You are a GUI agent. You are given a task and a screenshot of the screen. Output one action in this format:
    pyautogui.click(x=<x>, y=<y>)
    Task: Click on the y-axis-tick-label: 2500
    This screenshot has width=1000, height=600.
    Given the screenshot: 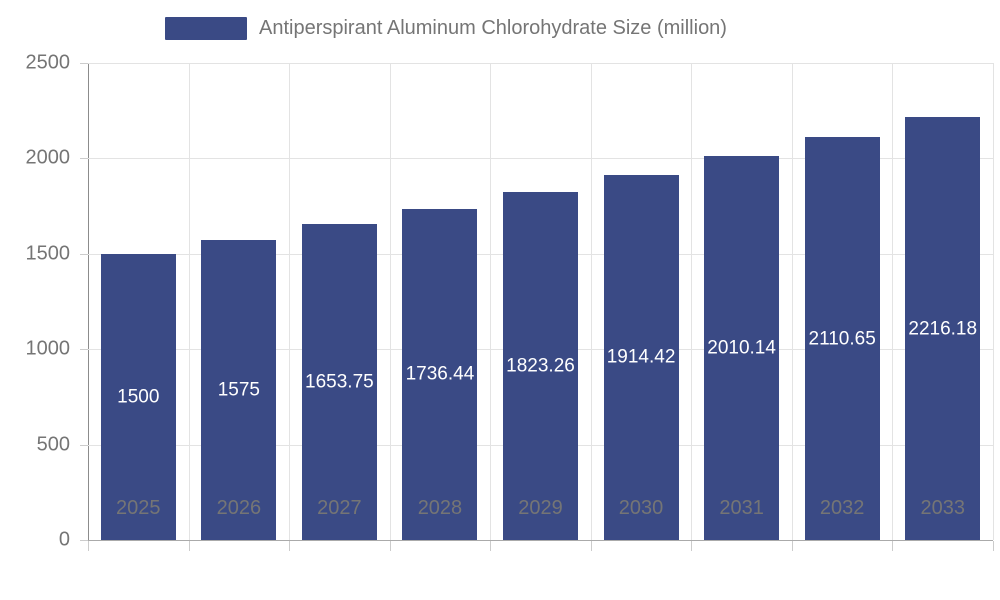 What is the action you would take?
    pyautogui.click(x=48, y=62)
    